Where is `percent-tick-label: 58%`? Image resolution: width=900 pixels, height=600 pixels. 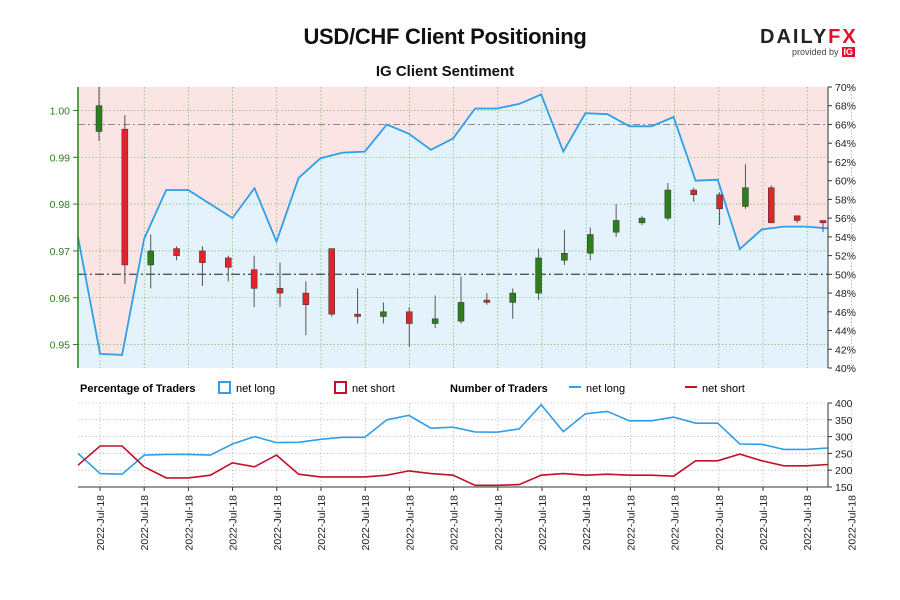
percent-tick-label: 58% is located at coordinates (845, 200).